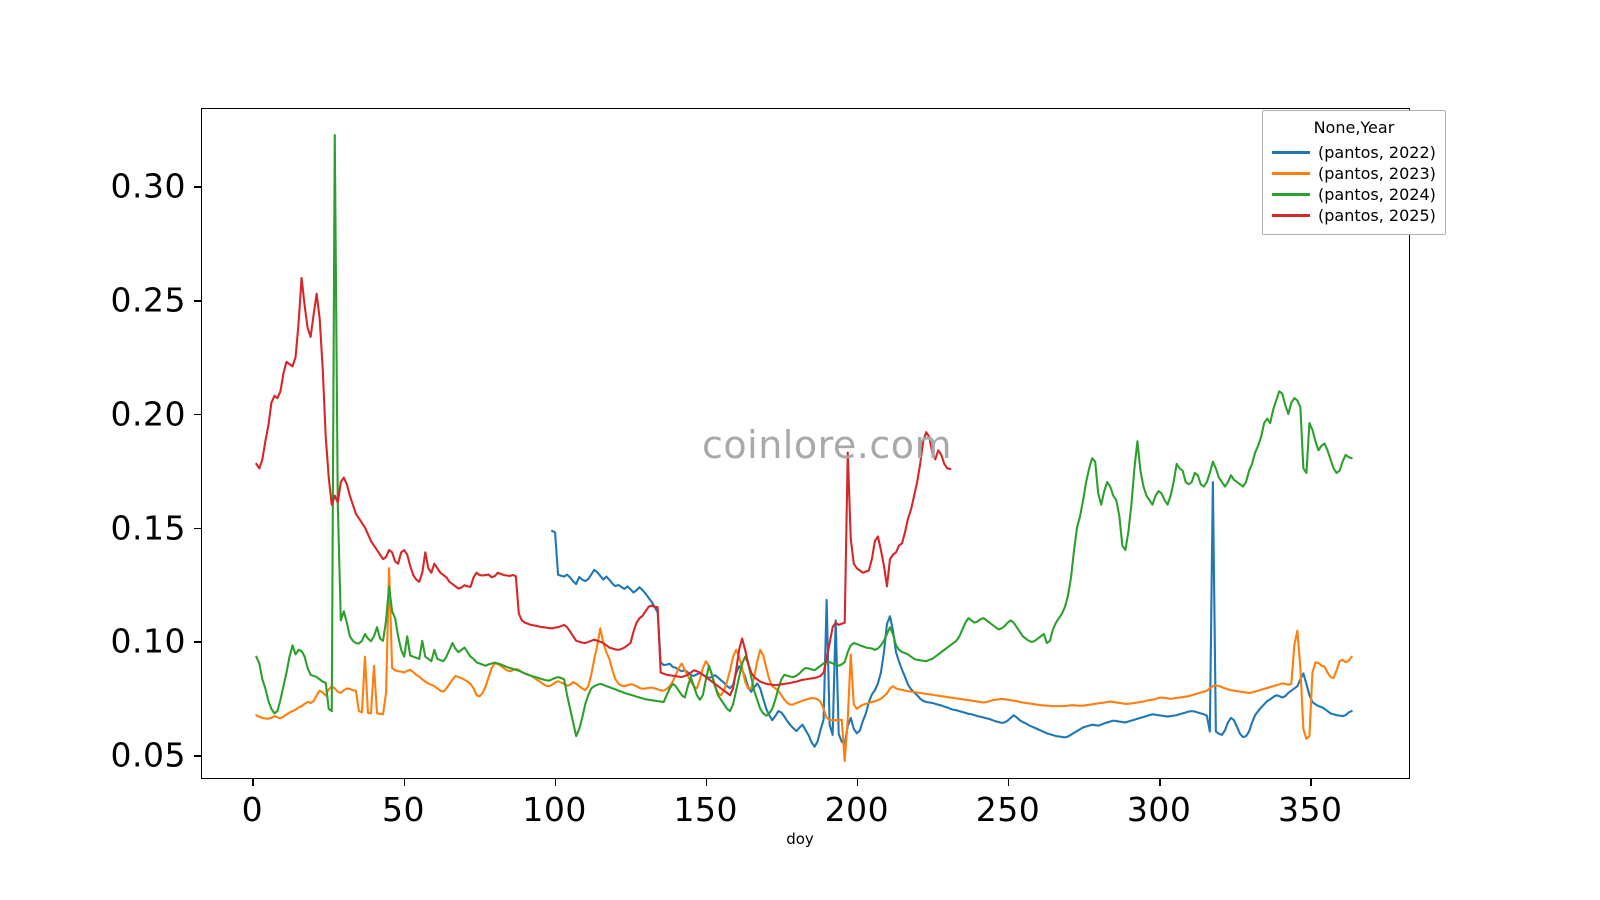 The width and height of the screenshot is (1600, 900). Describe the element at coordinates (148, 755) in the screenshot. I see `y-tick-label: 0.05` at that location.